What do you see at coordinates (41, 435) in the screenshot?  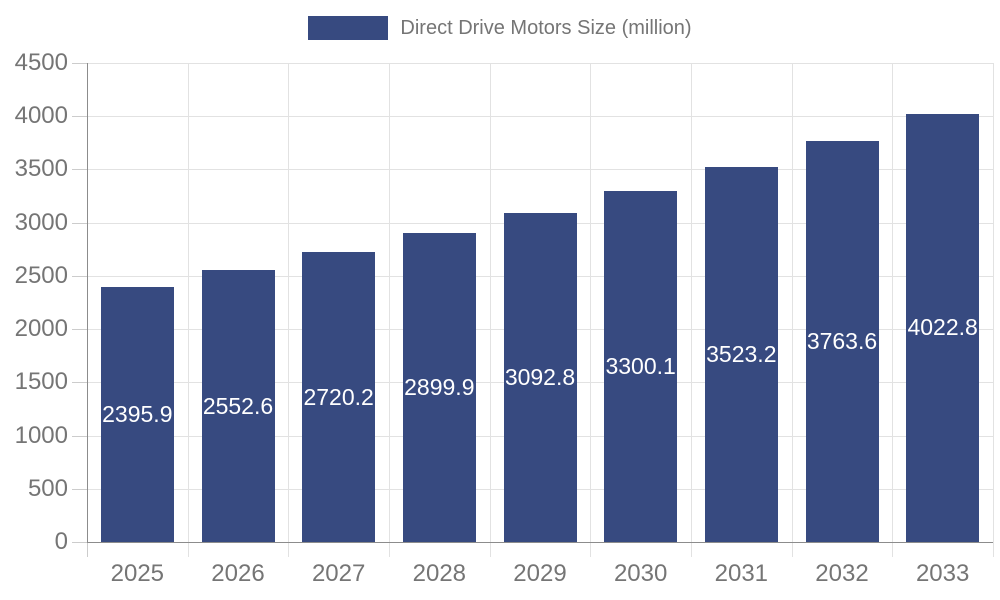 I see `y-axis-tick-label: 1000` at bounding box center [41, 435].